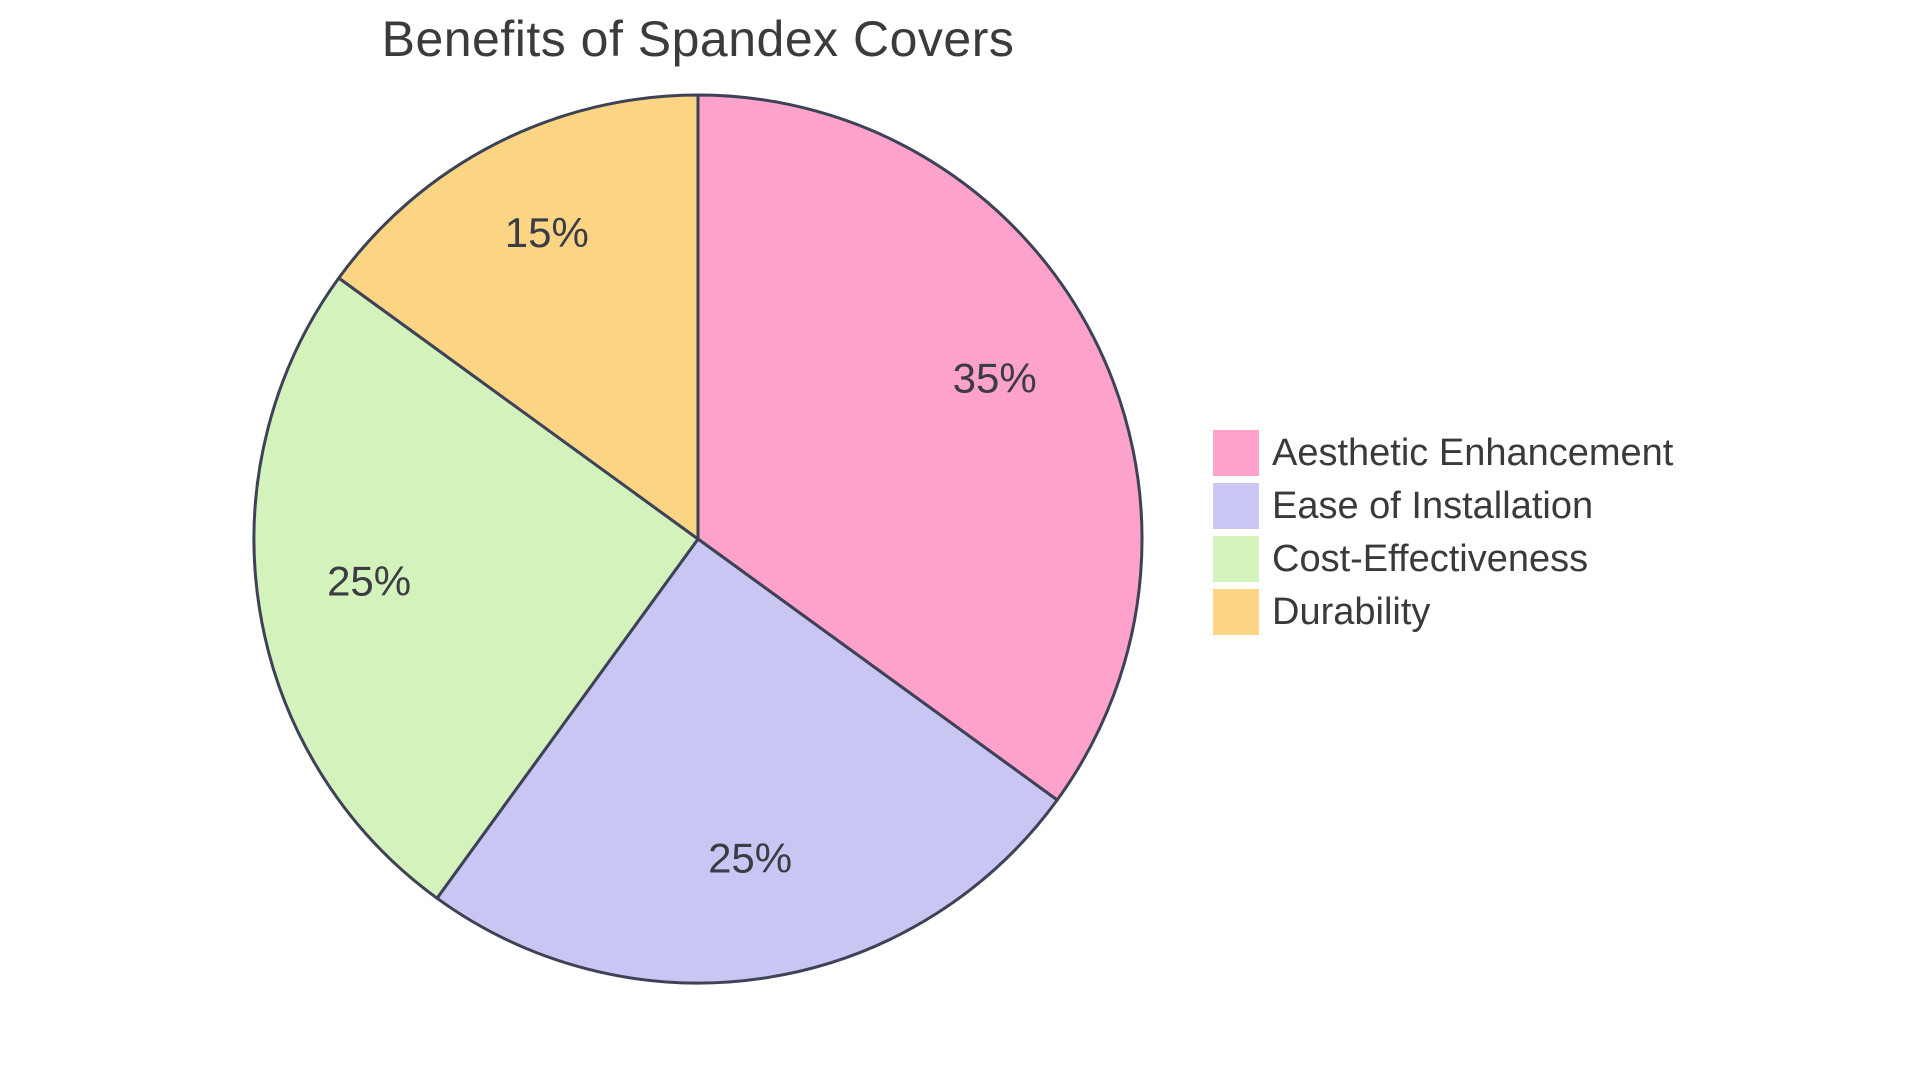 Image resolution: width=1920 pixels, height=1083 pixels. I want to click on legend-label: Cost-Effectiveness, so click(1430, 559).